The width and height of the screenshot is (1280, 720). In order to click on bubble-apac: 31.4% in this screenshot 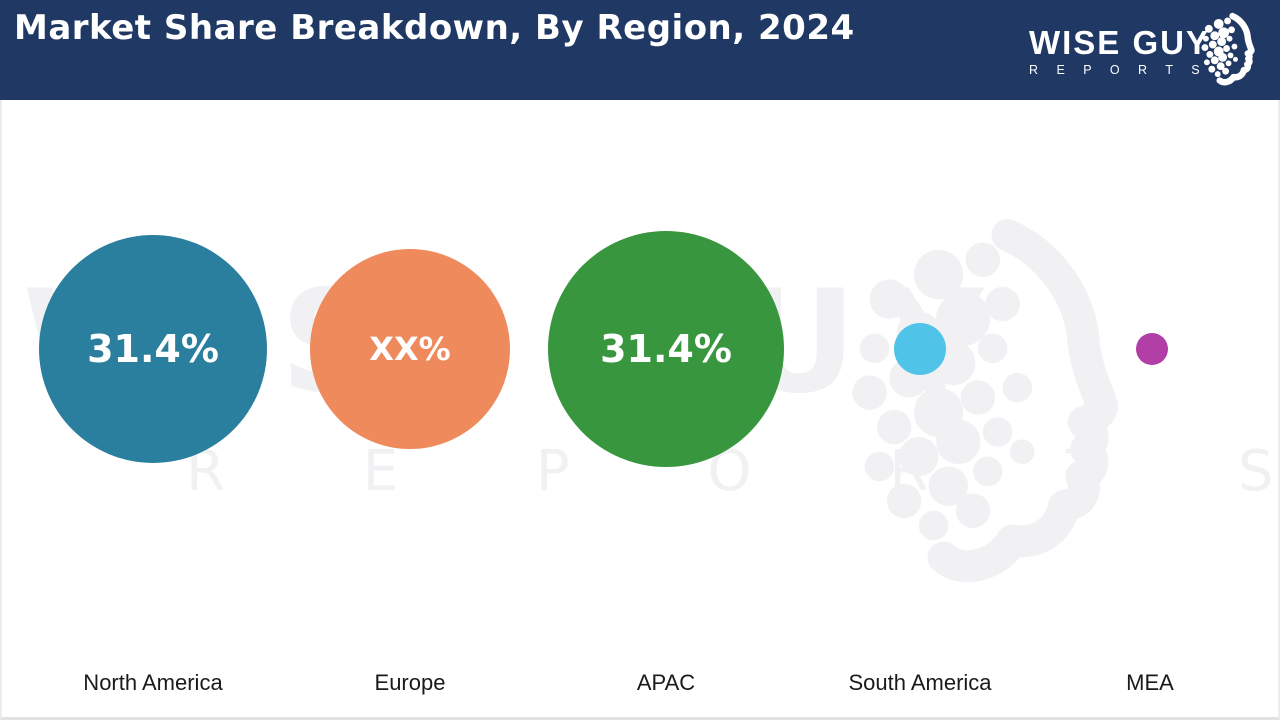, I will do `click(666, 349)`.